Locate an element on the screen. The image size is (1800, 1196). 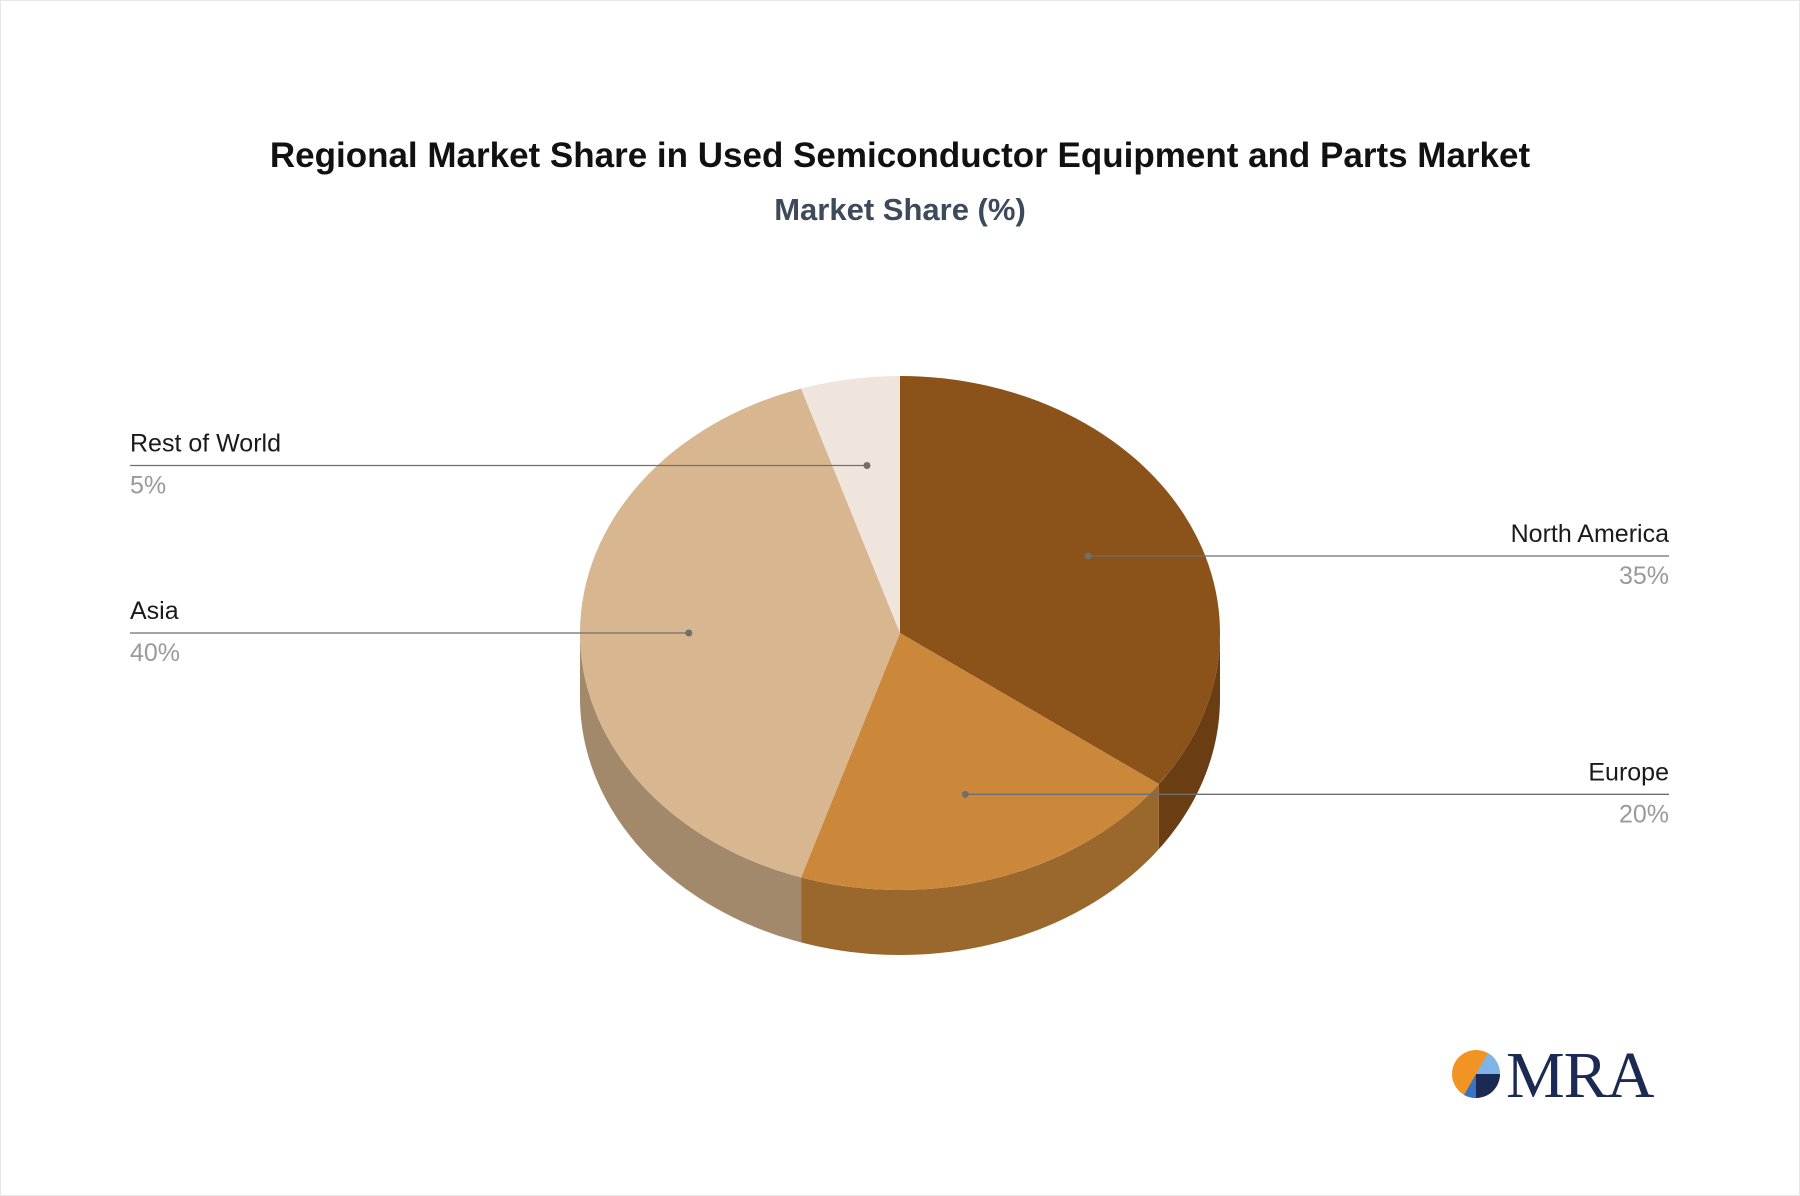
leader-dot-north-america is located at coordinates (1088, 556).